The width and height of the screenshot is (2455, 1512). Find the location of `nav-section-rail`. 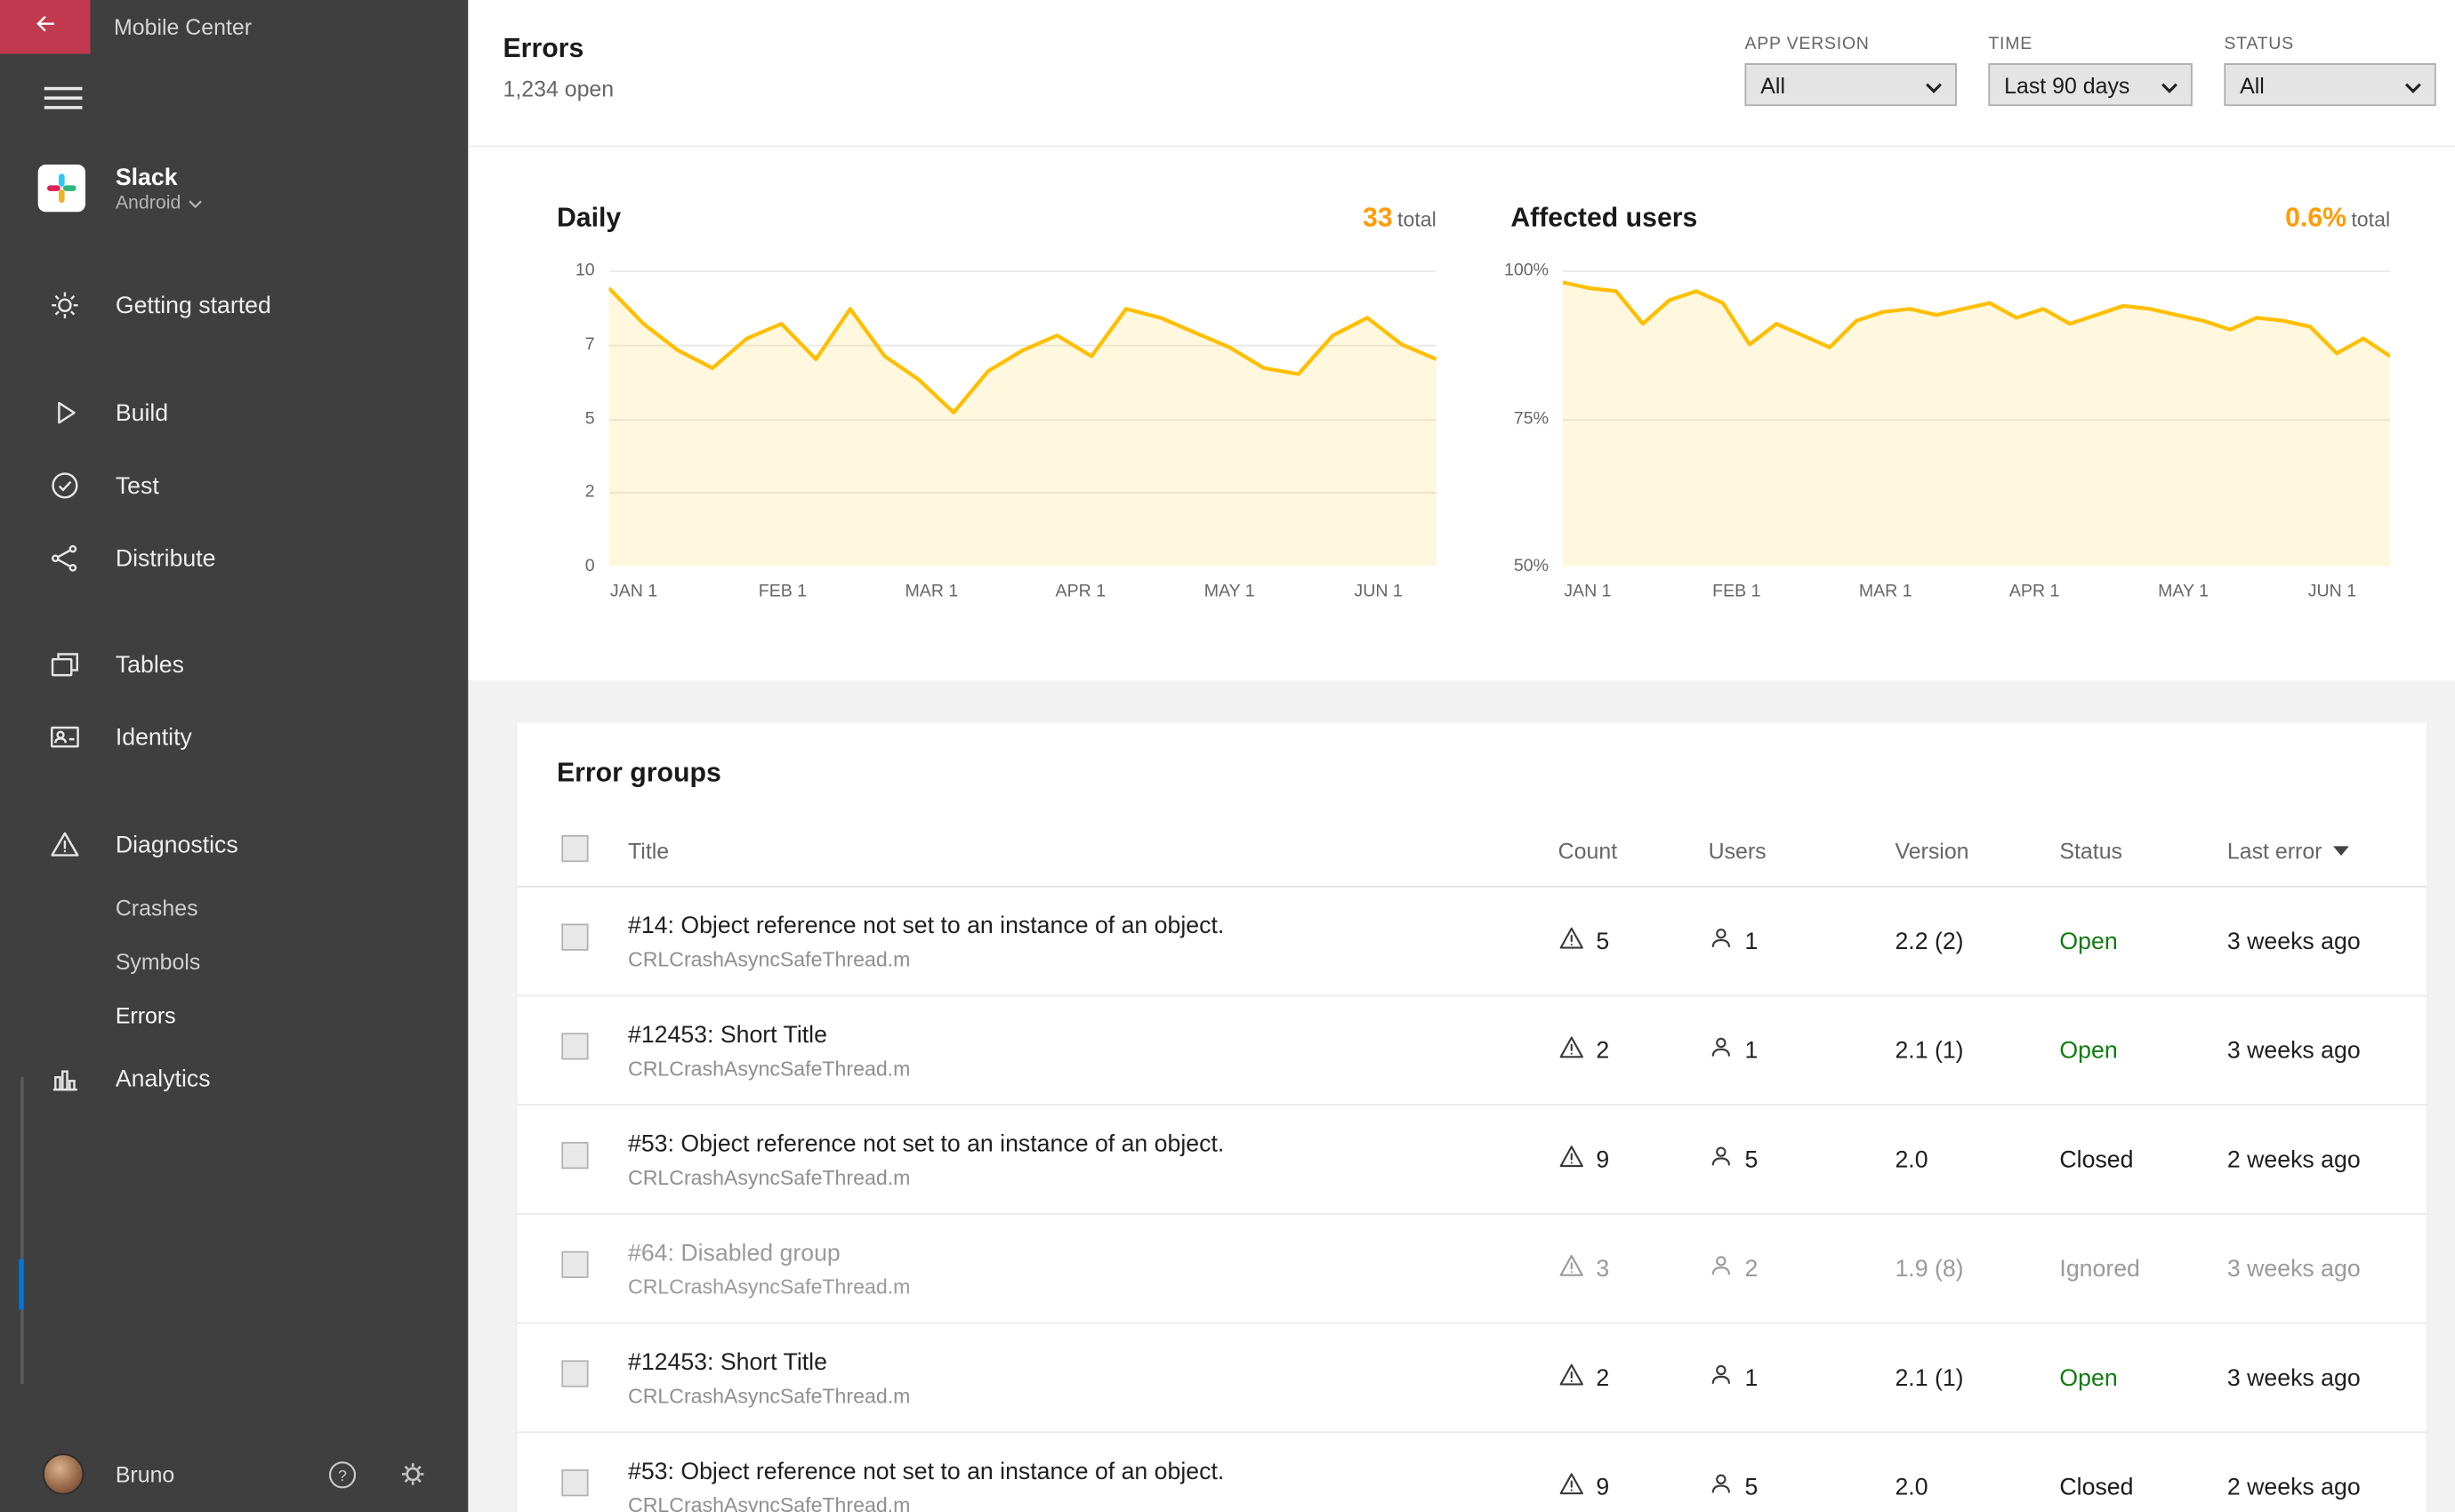

nav-section-rail is located at coordinates (22, 1231).